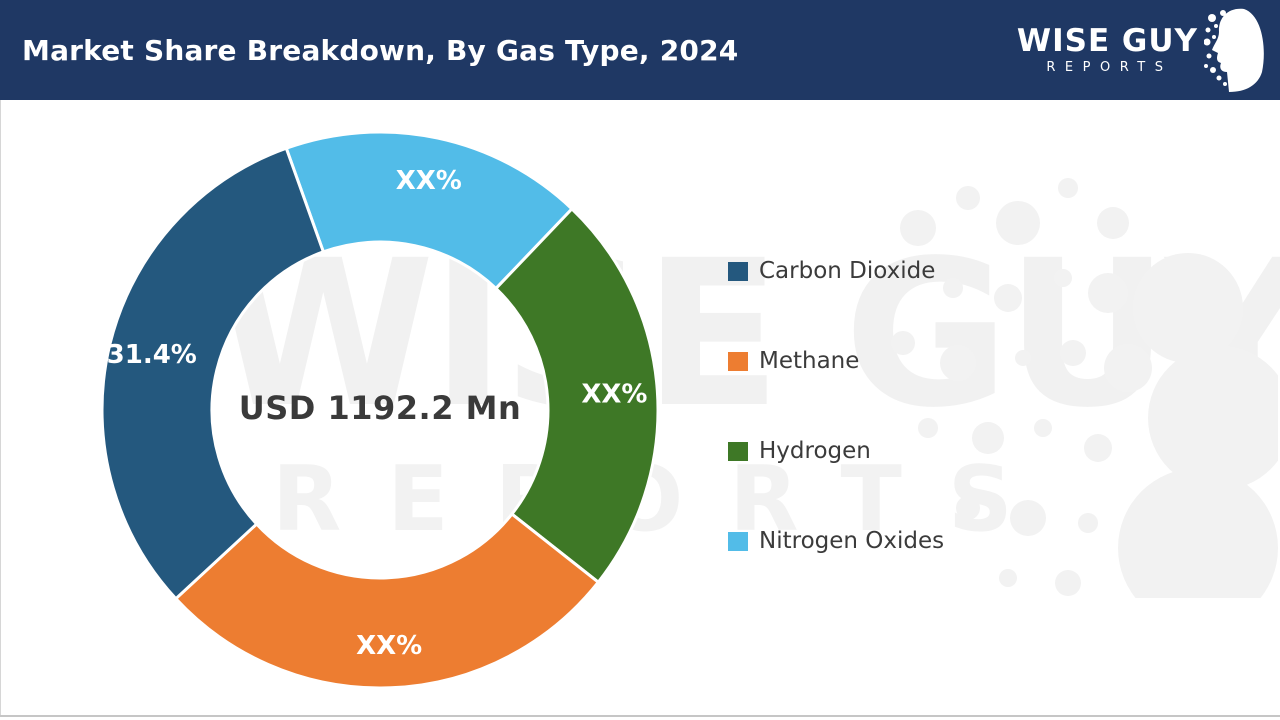  Describe the element at coordinates (847, 271) in the screenshot. I see `legend-label: Carbon Dioxide` at that location.